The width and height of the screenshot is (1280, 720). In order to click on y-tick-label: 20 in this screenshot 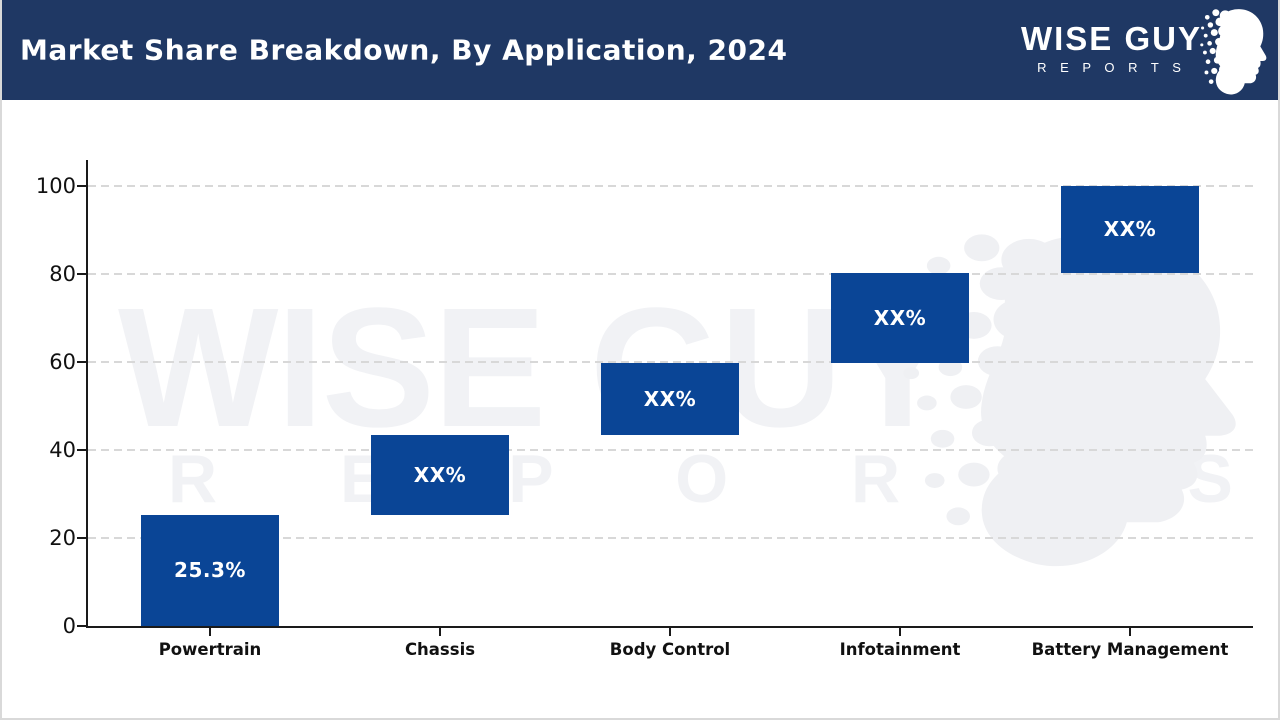, I will do `click(62, 538)`.